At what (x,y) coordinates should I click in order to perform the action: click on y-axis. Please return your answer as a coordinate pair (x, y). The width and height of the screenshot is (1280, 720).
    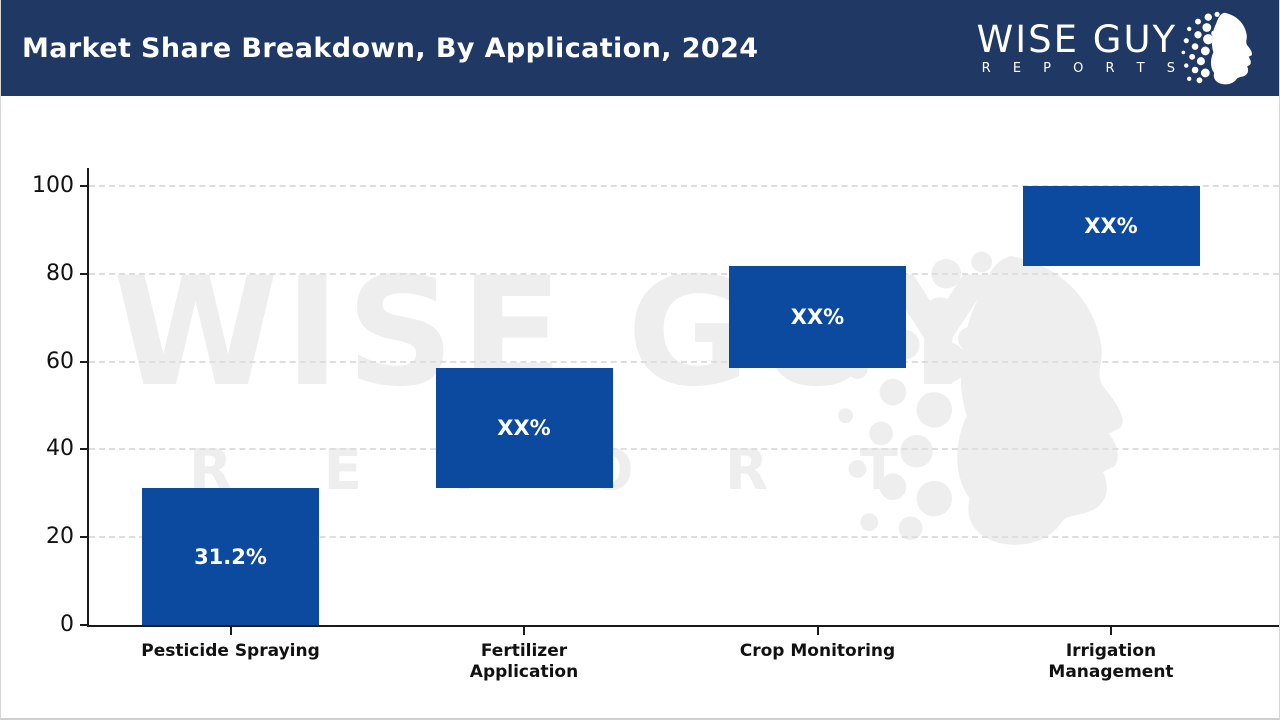
    Looking at the image, I should click on (88, 397).